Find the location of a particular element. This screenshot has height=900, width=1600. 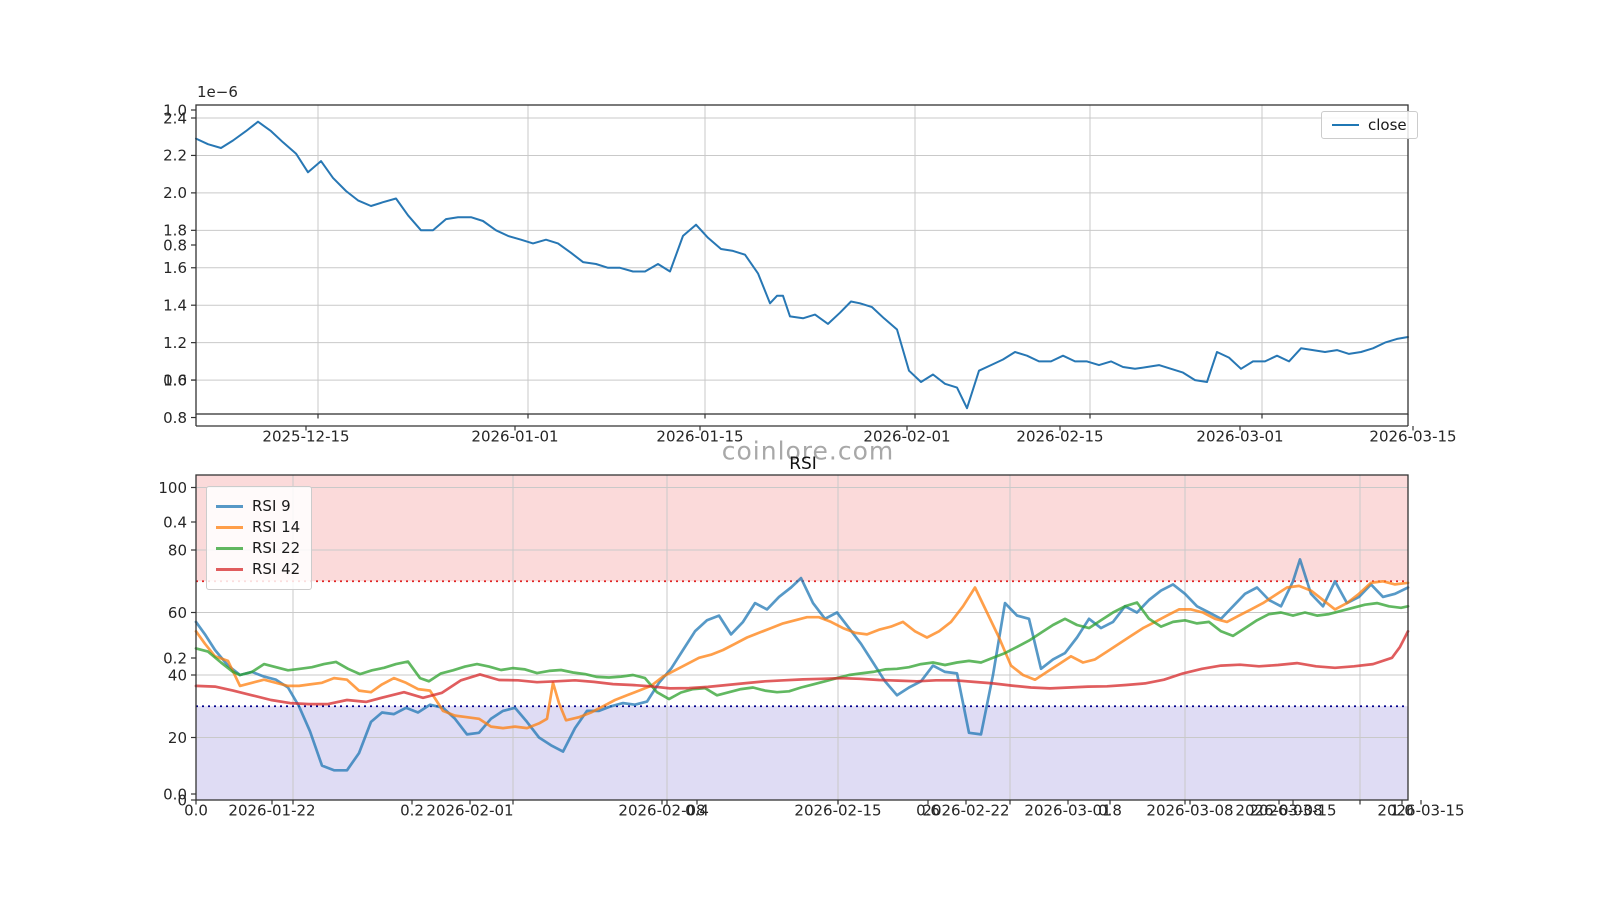

legend-item-rsi-22: RSI 22 is located at coordinates (258, 548).